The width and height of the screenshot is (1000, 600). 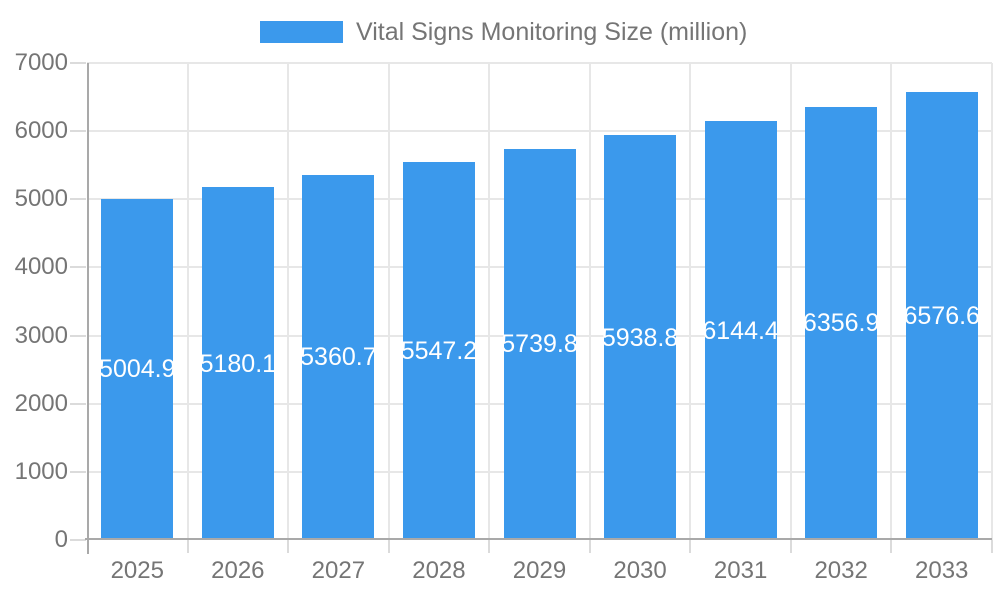 I want to click on bar-2027, so click(x=338, y=357).